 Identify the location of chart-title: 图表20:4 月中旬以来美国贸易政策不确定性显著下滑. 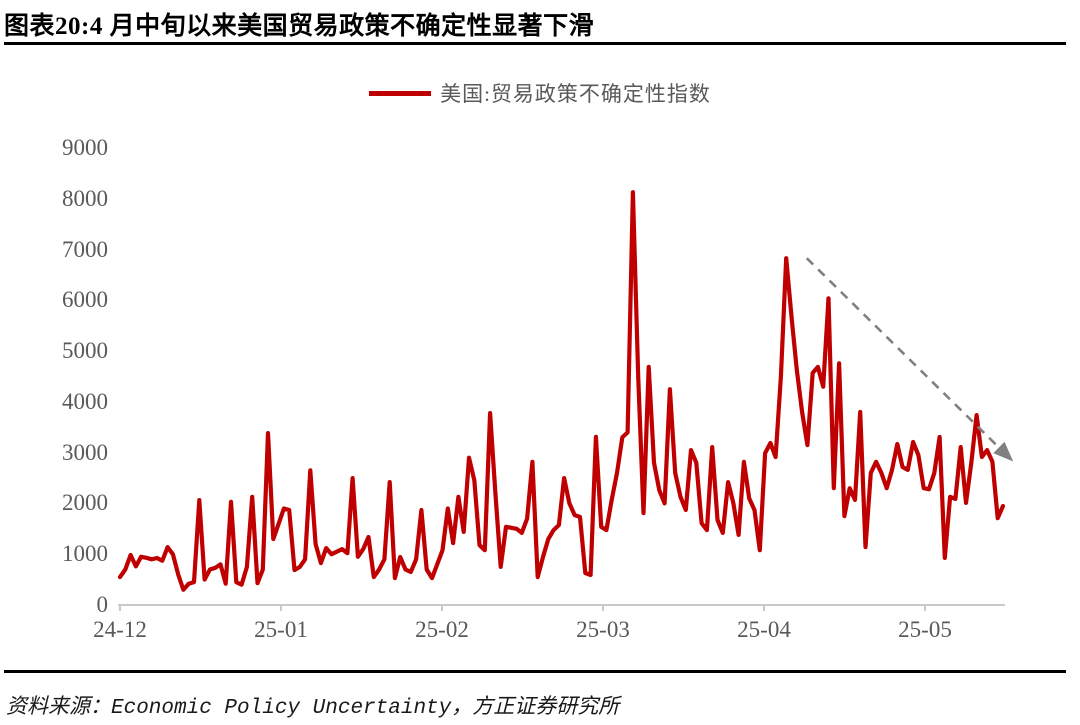
(299, 26).